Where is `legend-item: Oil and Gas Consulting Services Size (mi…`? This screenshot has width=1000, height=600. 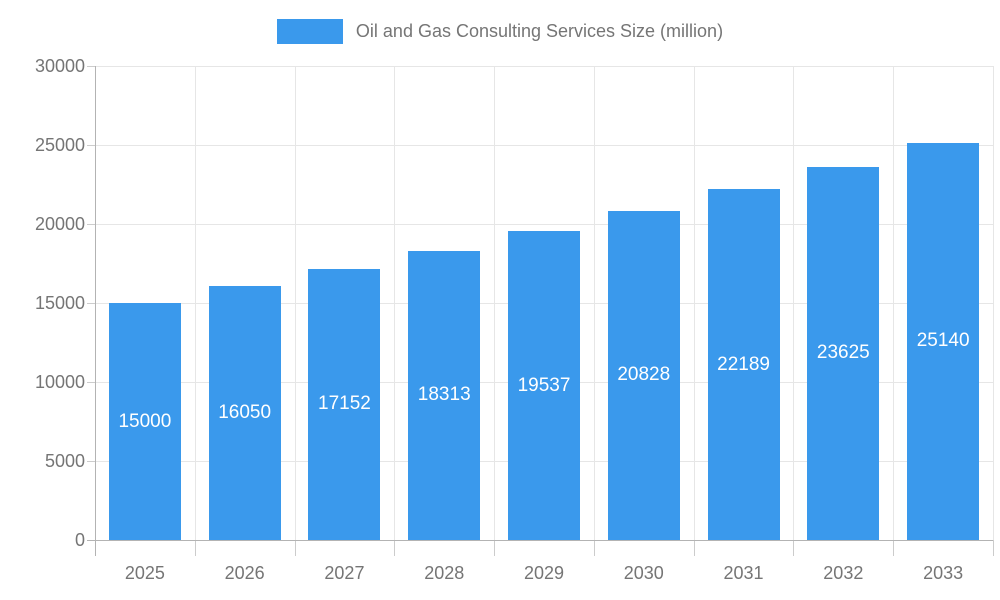 legend-item: Oil and Gas Consulting Services Size (mi… is located at coordinates (500, 31).